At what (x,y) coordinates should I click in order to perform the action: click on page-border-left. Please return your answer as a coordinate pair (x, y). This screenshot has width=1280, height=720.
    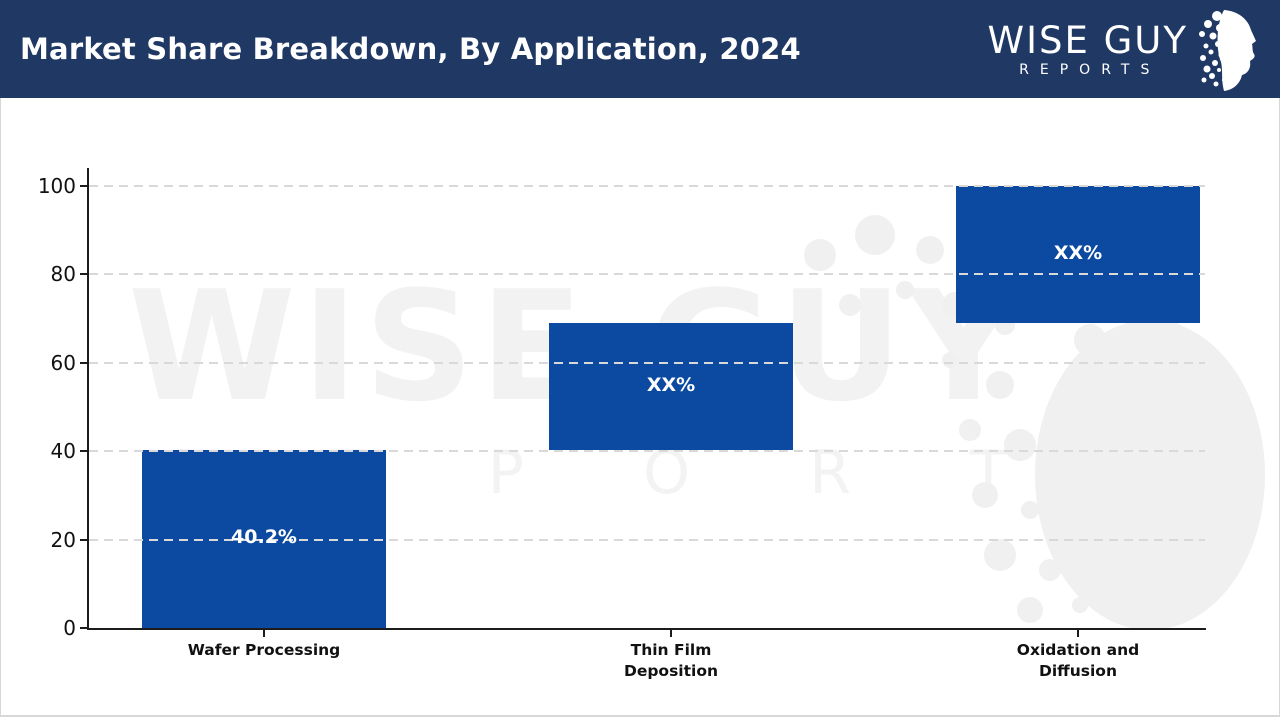
    Looking at the image, I should click on (0, 407).